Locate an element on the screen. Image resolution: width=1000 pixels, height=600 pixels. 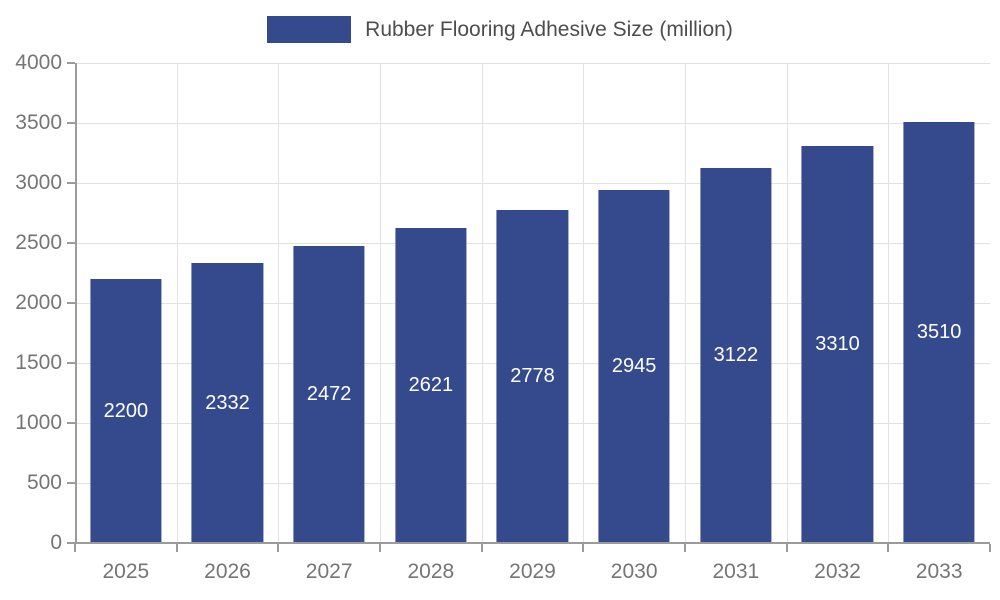
bar-slot: 2945 is located at coordinates (634, 303).